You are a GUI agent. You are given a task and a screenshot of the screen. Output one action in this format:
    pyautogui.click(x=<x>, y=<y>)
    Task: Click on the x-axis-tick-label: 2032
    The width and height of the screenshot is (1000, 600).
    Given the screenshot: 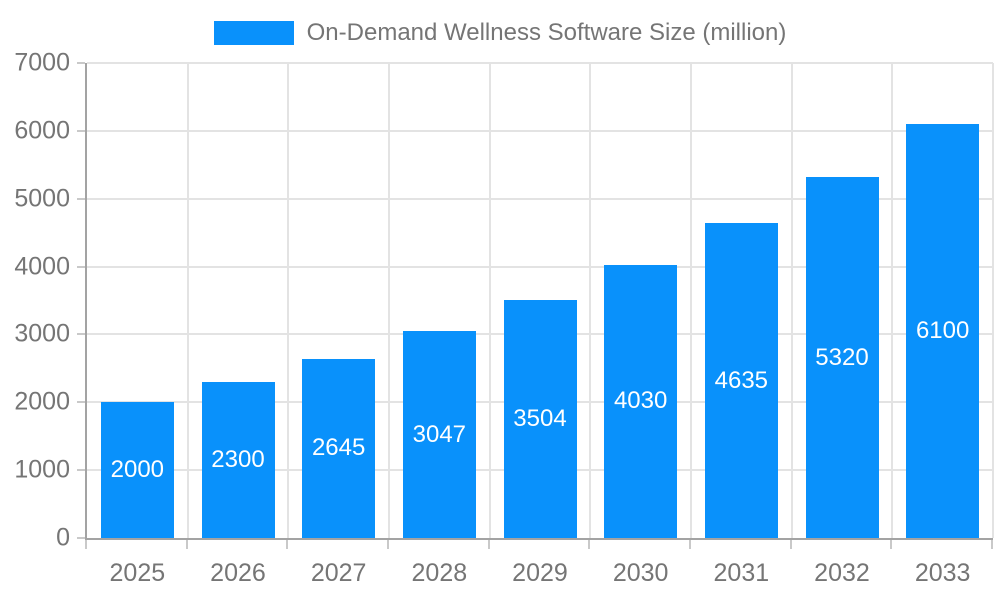 What is the action you would take?
    pyautogui.click(x=842, y=573)
    